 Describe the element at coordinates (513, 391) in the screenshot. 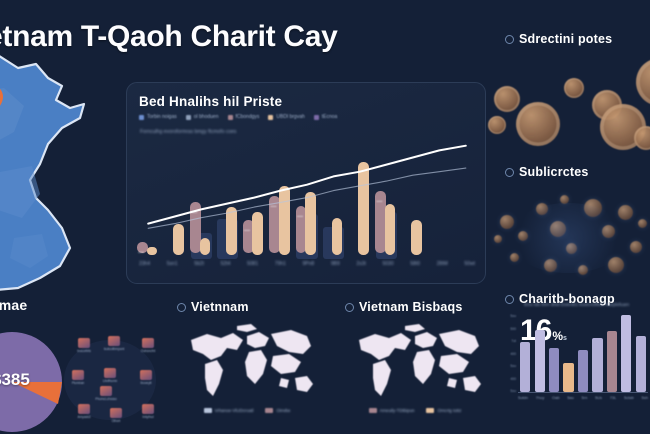

I see `y-axis-tick: 5ou` at that location.